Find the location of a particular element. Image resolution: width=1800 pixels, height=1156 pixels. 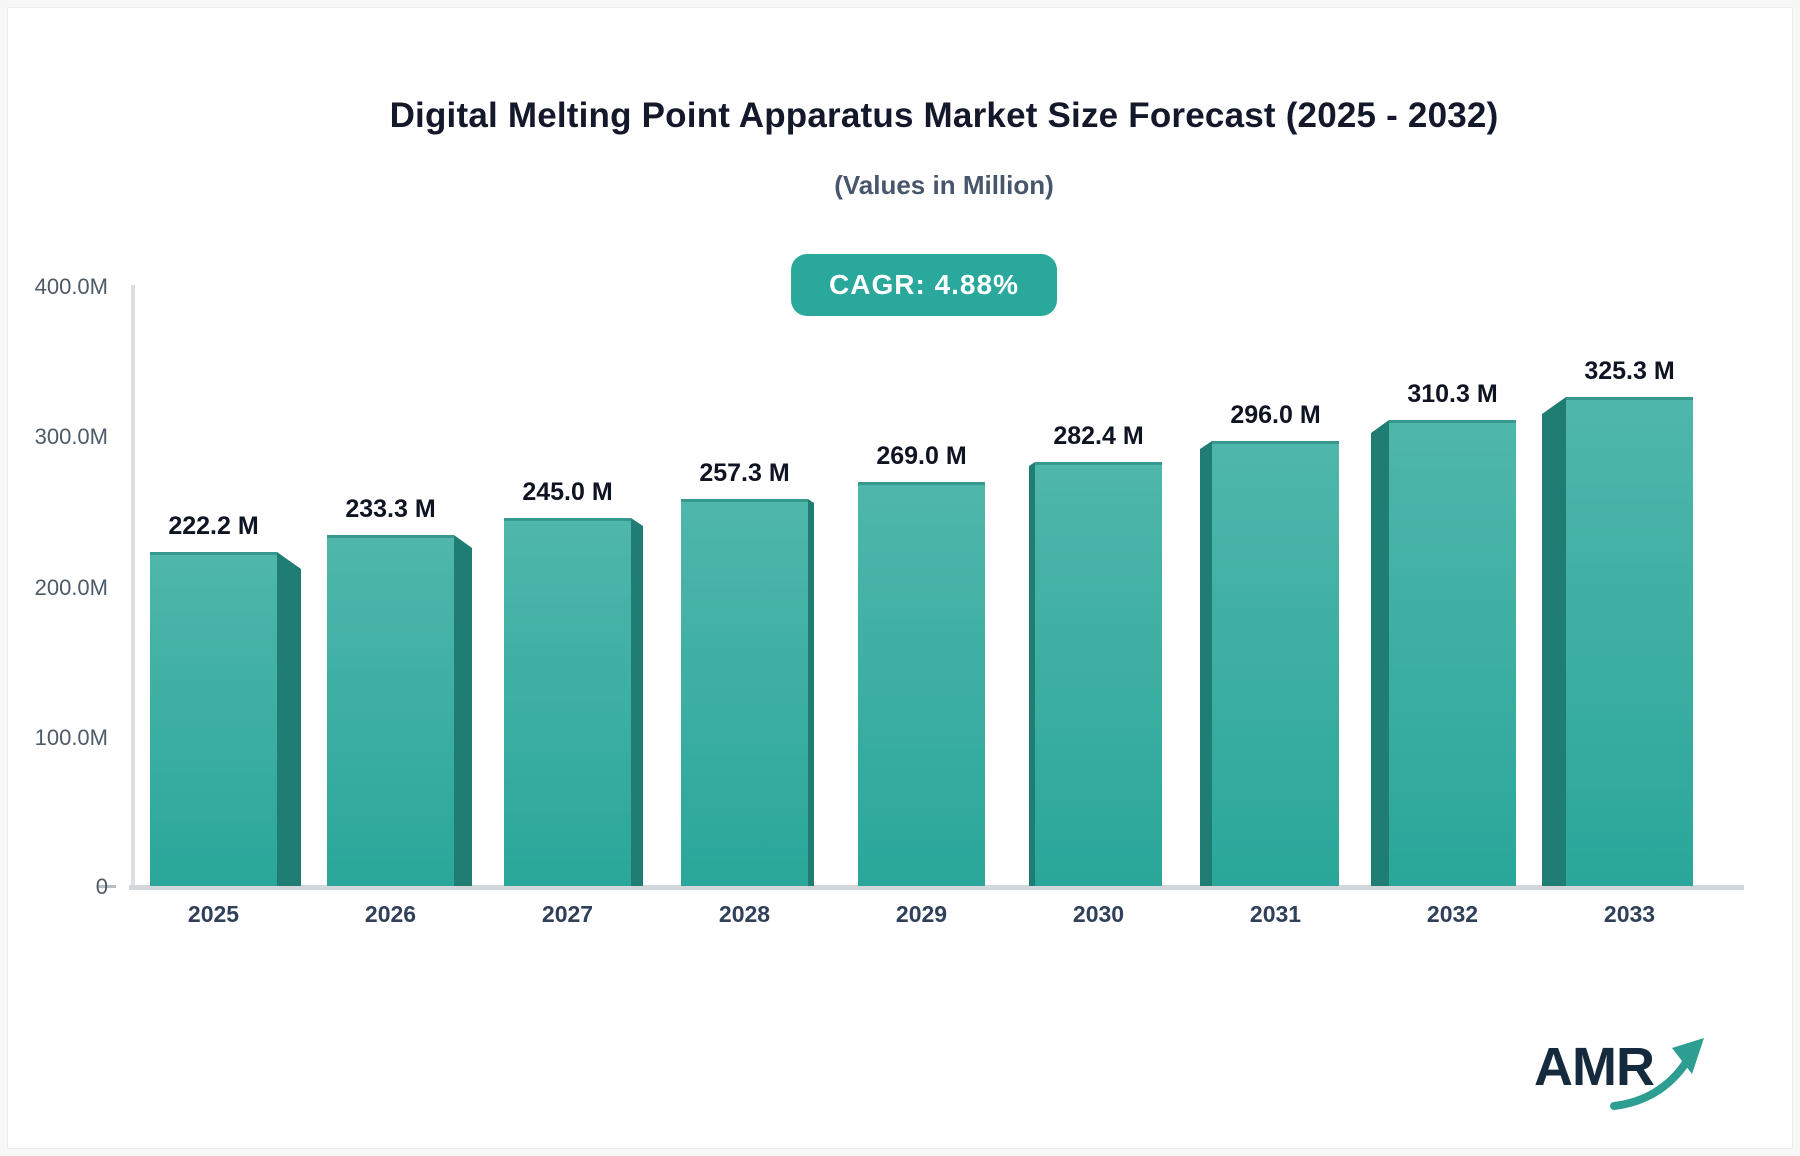

y-axis-label: 100.0M is located at coordinates (71, 737).